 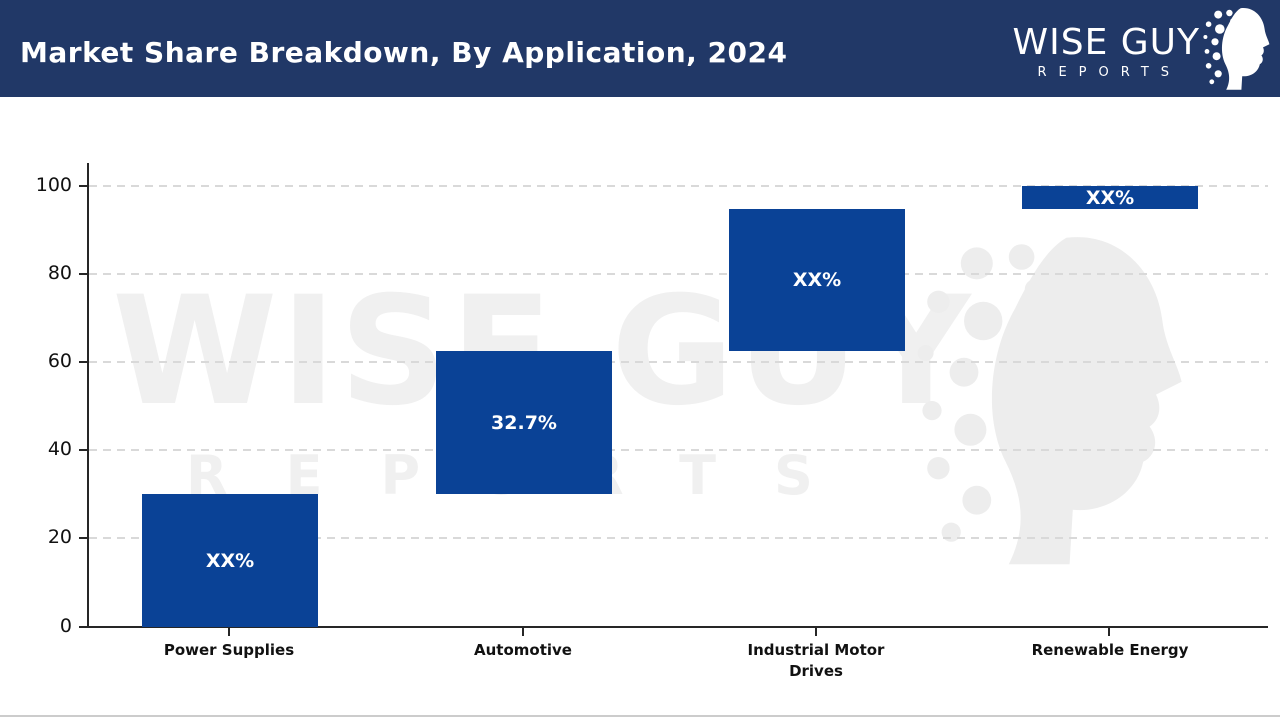 What do you see at coordinates (59, 537) in the screenshot?
I see `y-tick-label-20: 20` at bounding box center [59, 537].